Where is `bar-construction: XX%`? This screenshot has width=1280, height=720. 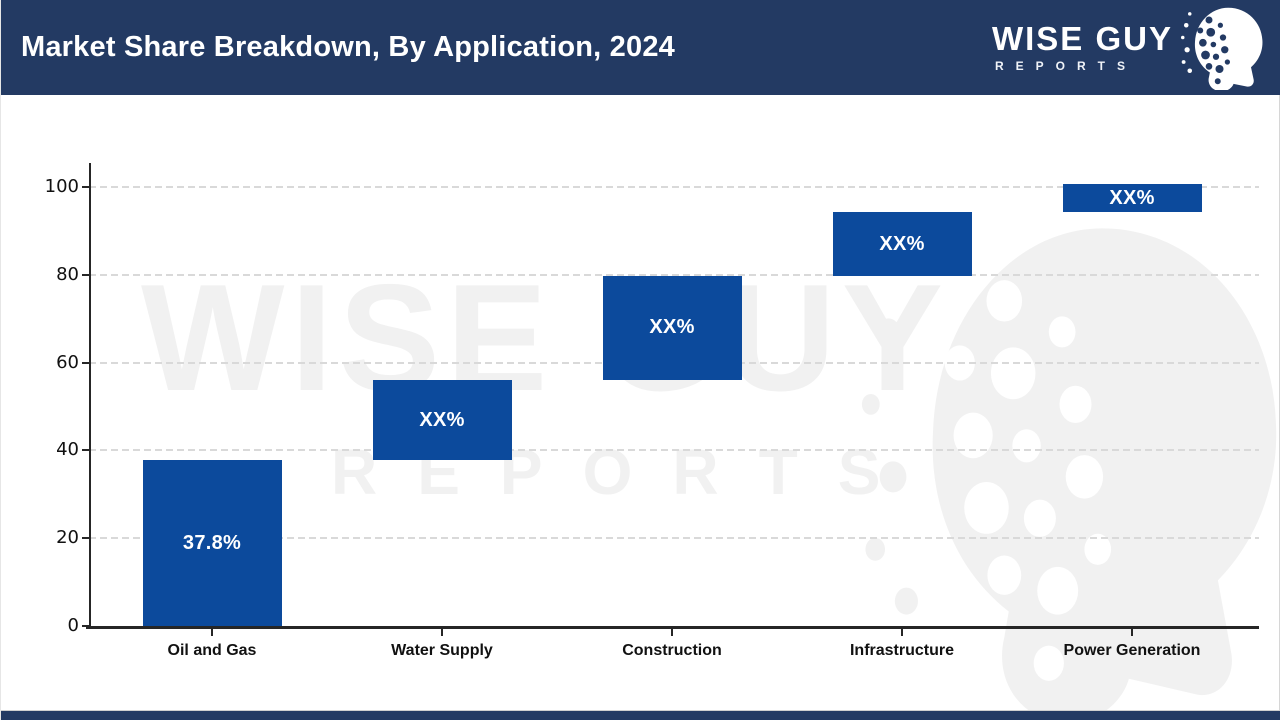 bar-construction: XX% is located at coordinates (672, 328).